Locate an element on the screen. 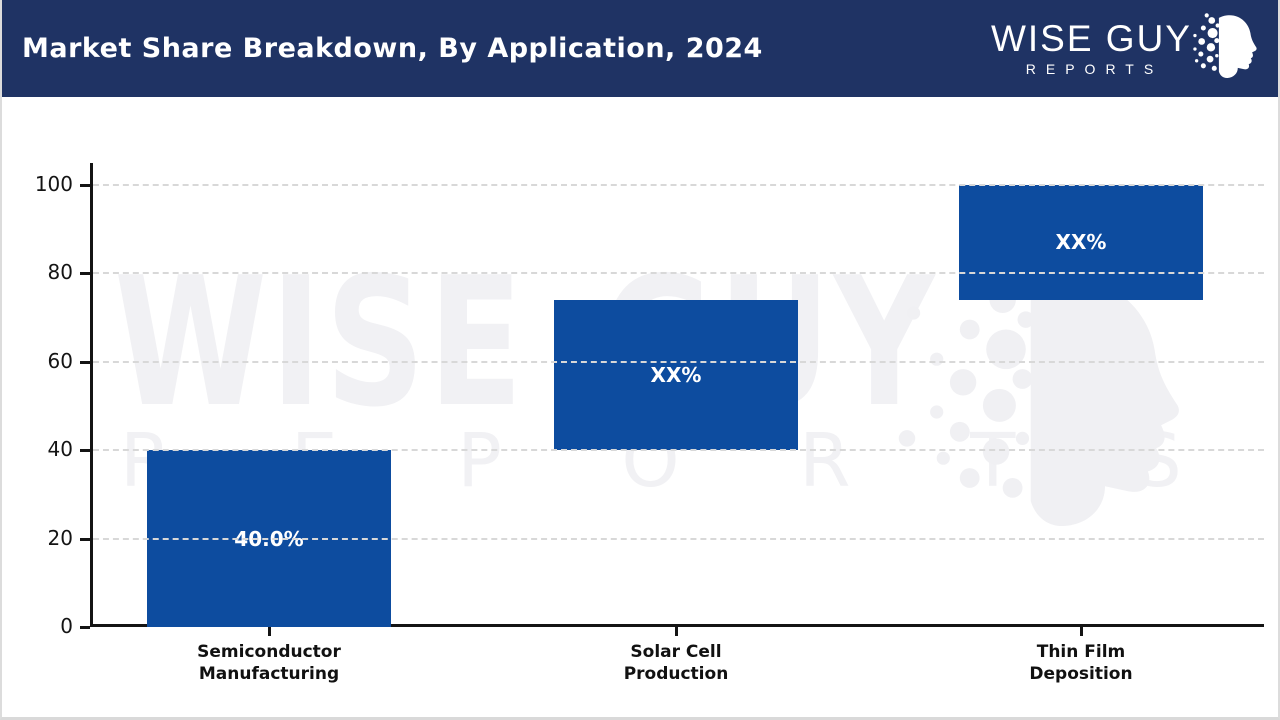  x-category-label: Solar Cell Production is located at coordinates (676, 663).